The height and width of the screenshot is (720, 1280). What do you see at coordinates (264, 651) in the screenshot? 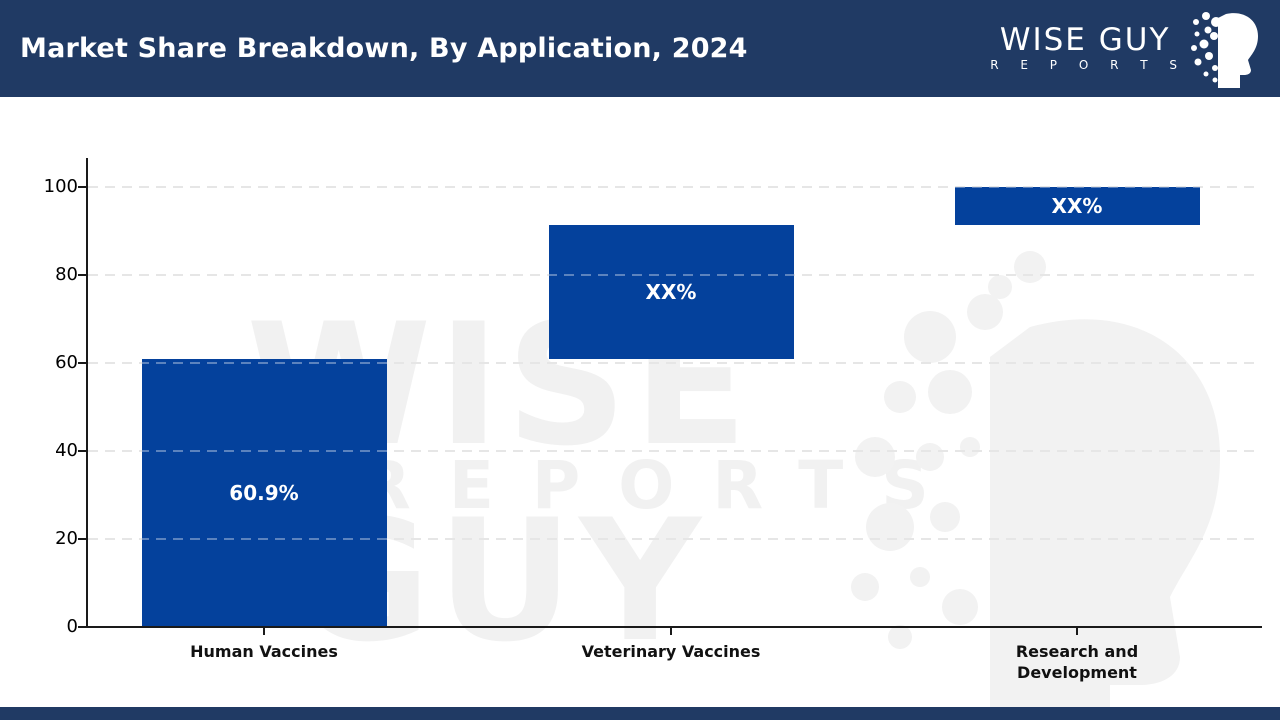
I see `category-label-0: Human Vaccines` at bounding box center [264, 651].